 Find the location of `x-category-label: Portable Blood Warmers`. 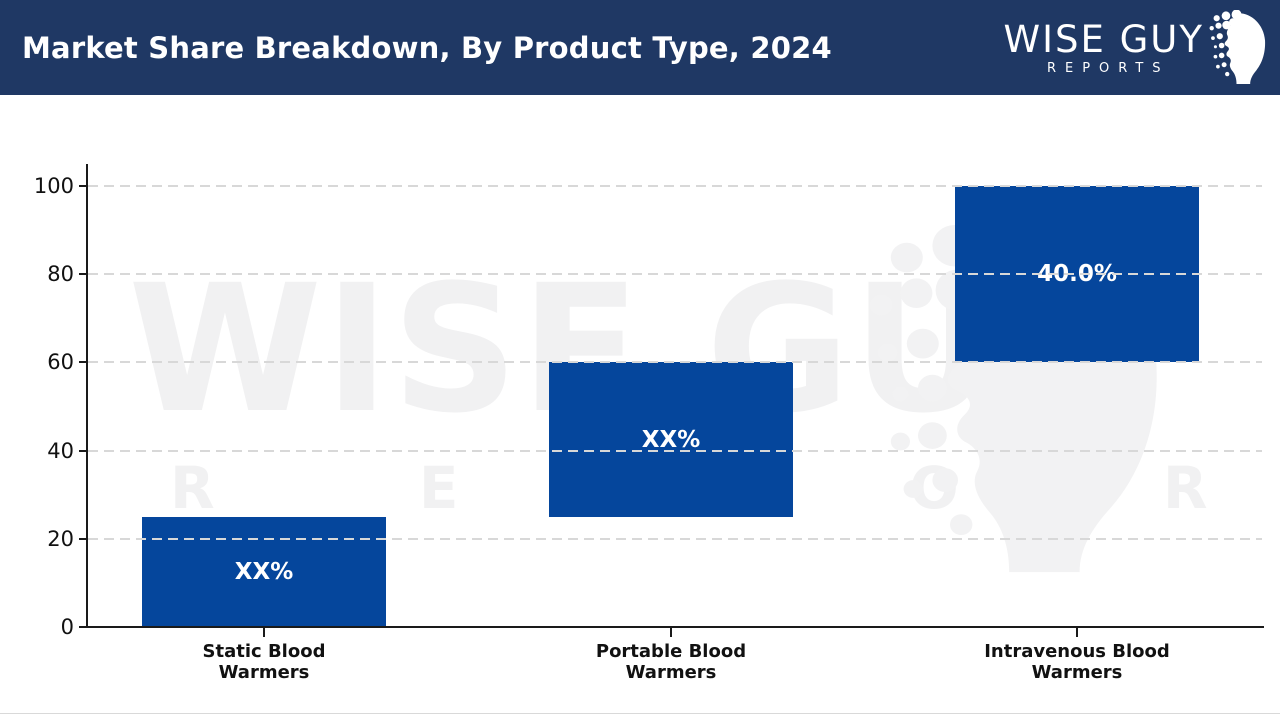

x-category-label: Portable Blood Warmers is located at coordinates (671, 662).